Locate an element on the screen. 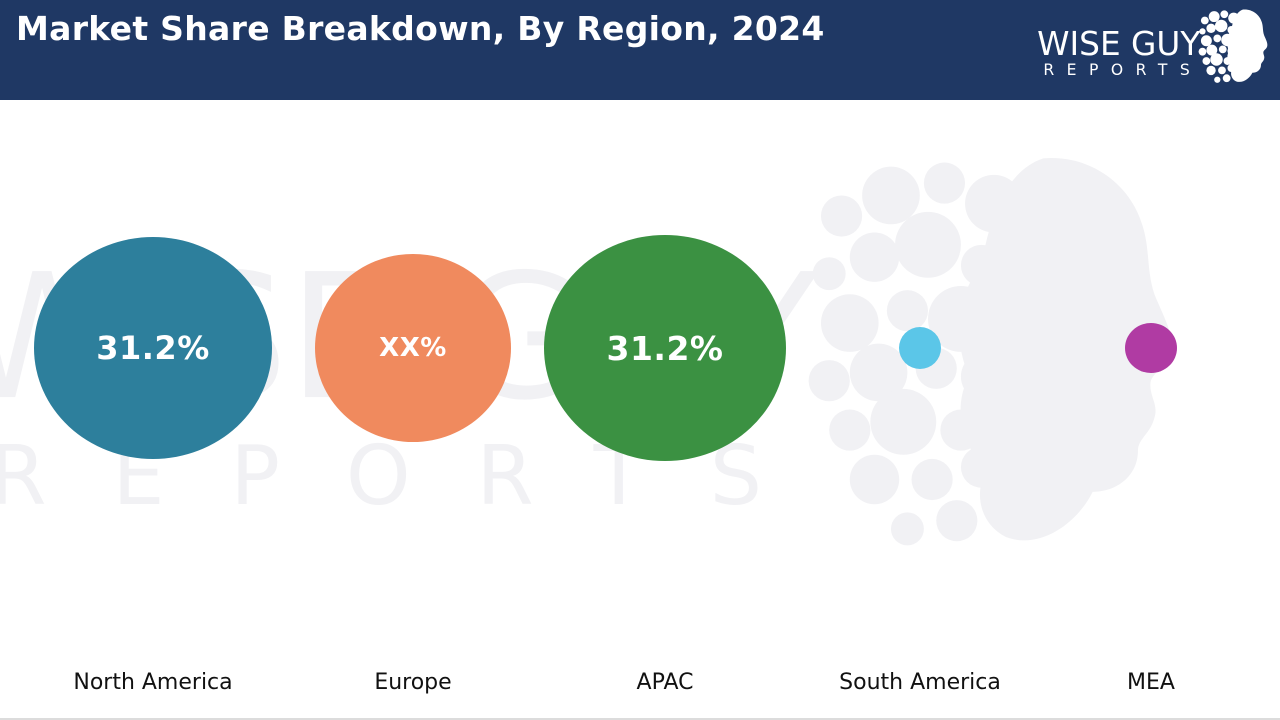 This screenshot has height=720, width=1280. bubble-apac: 31.2% is located at coordinates (665, 348).